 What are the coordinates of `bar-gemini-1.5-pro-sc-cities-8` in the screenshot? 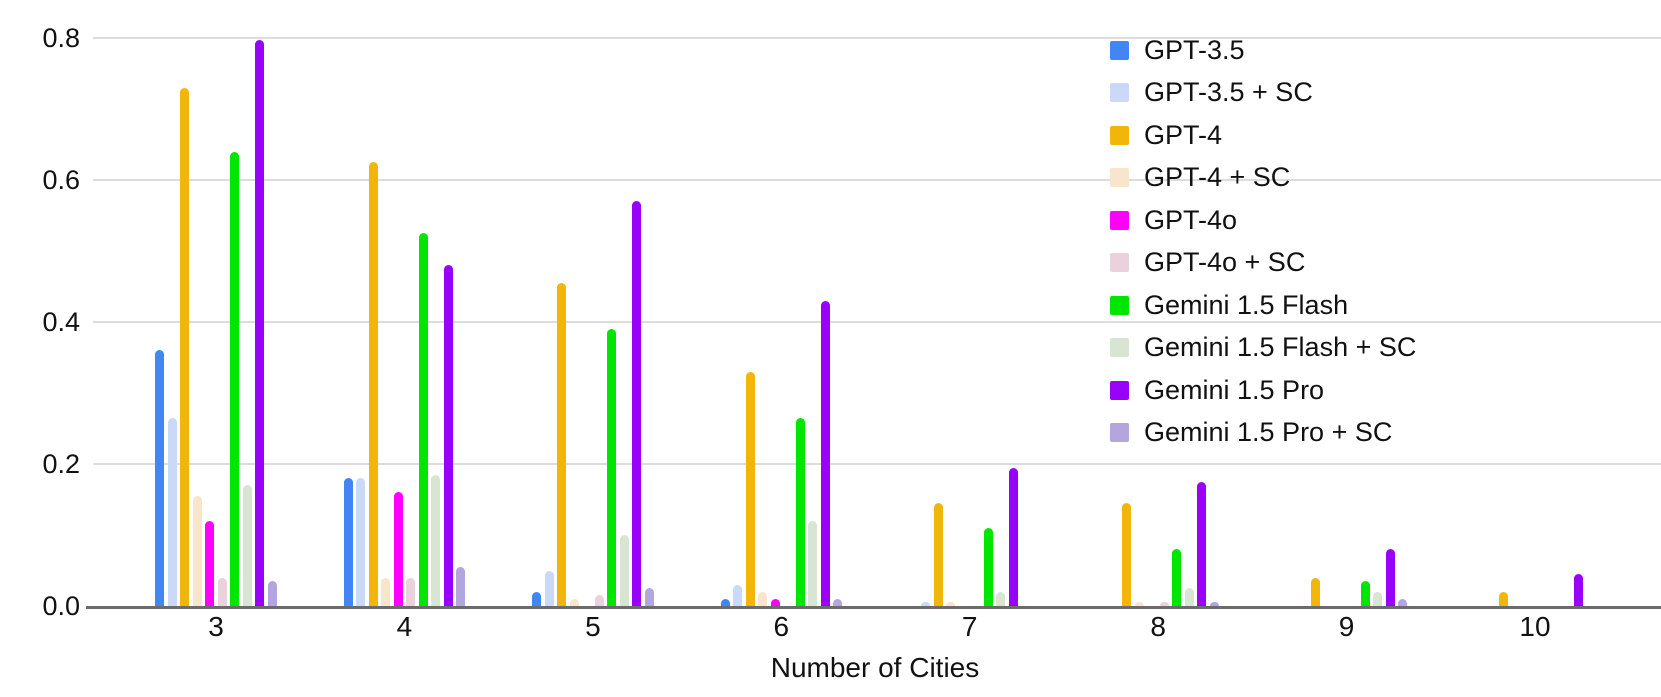 It's located at (1214, 604).